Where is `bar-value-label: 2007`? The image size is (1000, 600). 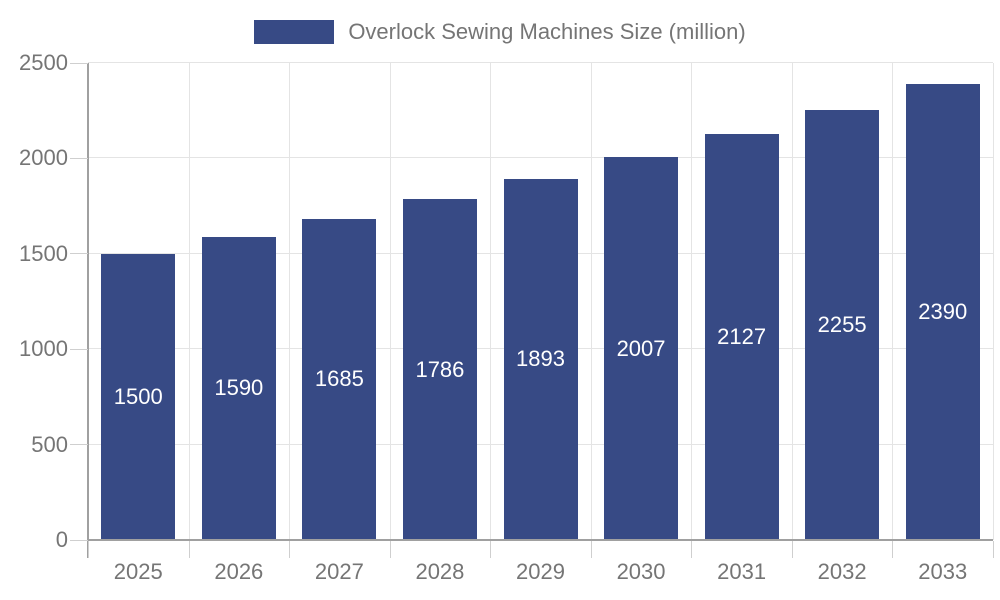 bar-value-label: 2007 is located at coordinates (641, 348).